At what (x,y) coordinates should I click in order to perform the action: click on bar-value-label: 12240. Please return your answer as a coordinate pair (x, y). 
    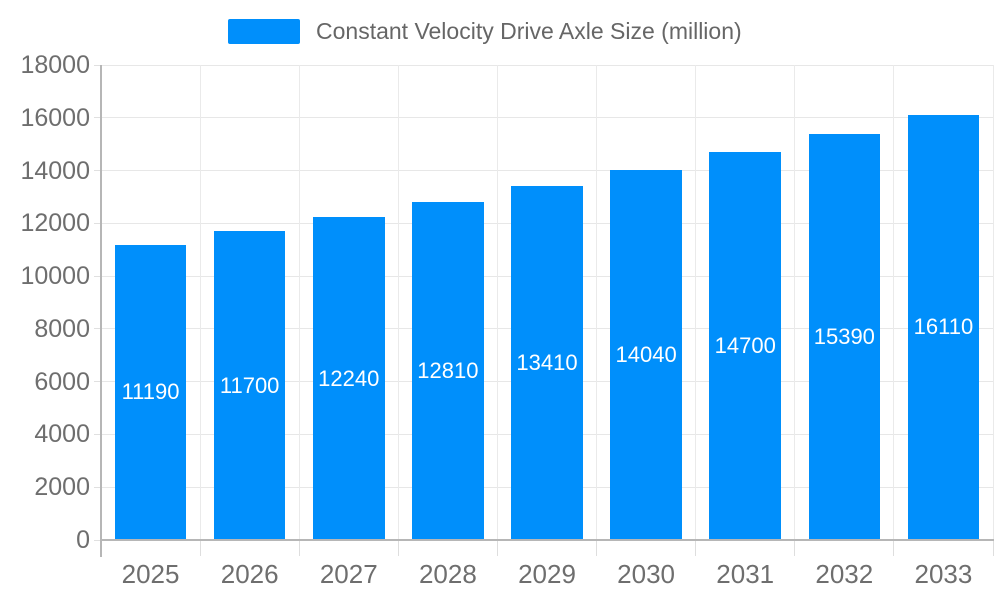
    Looking at the image, I should click on (349, 378).